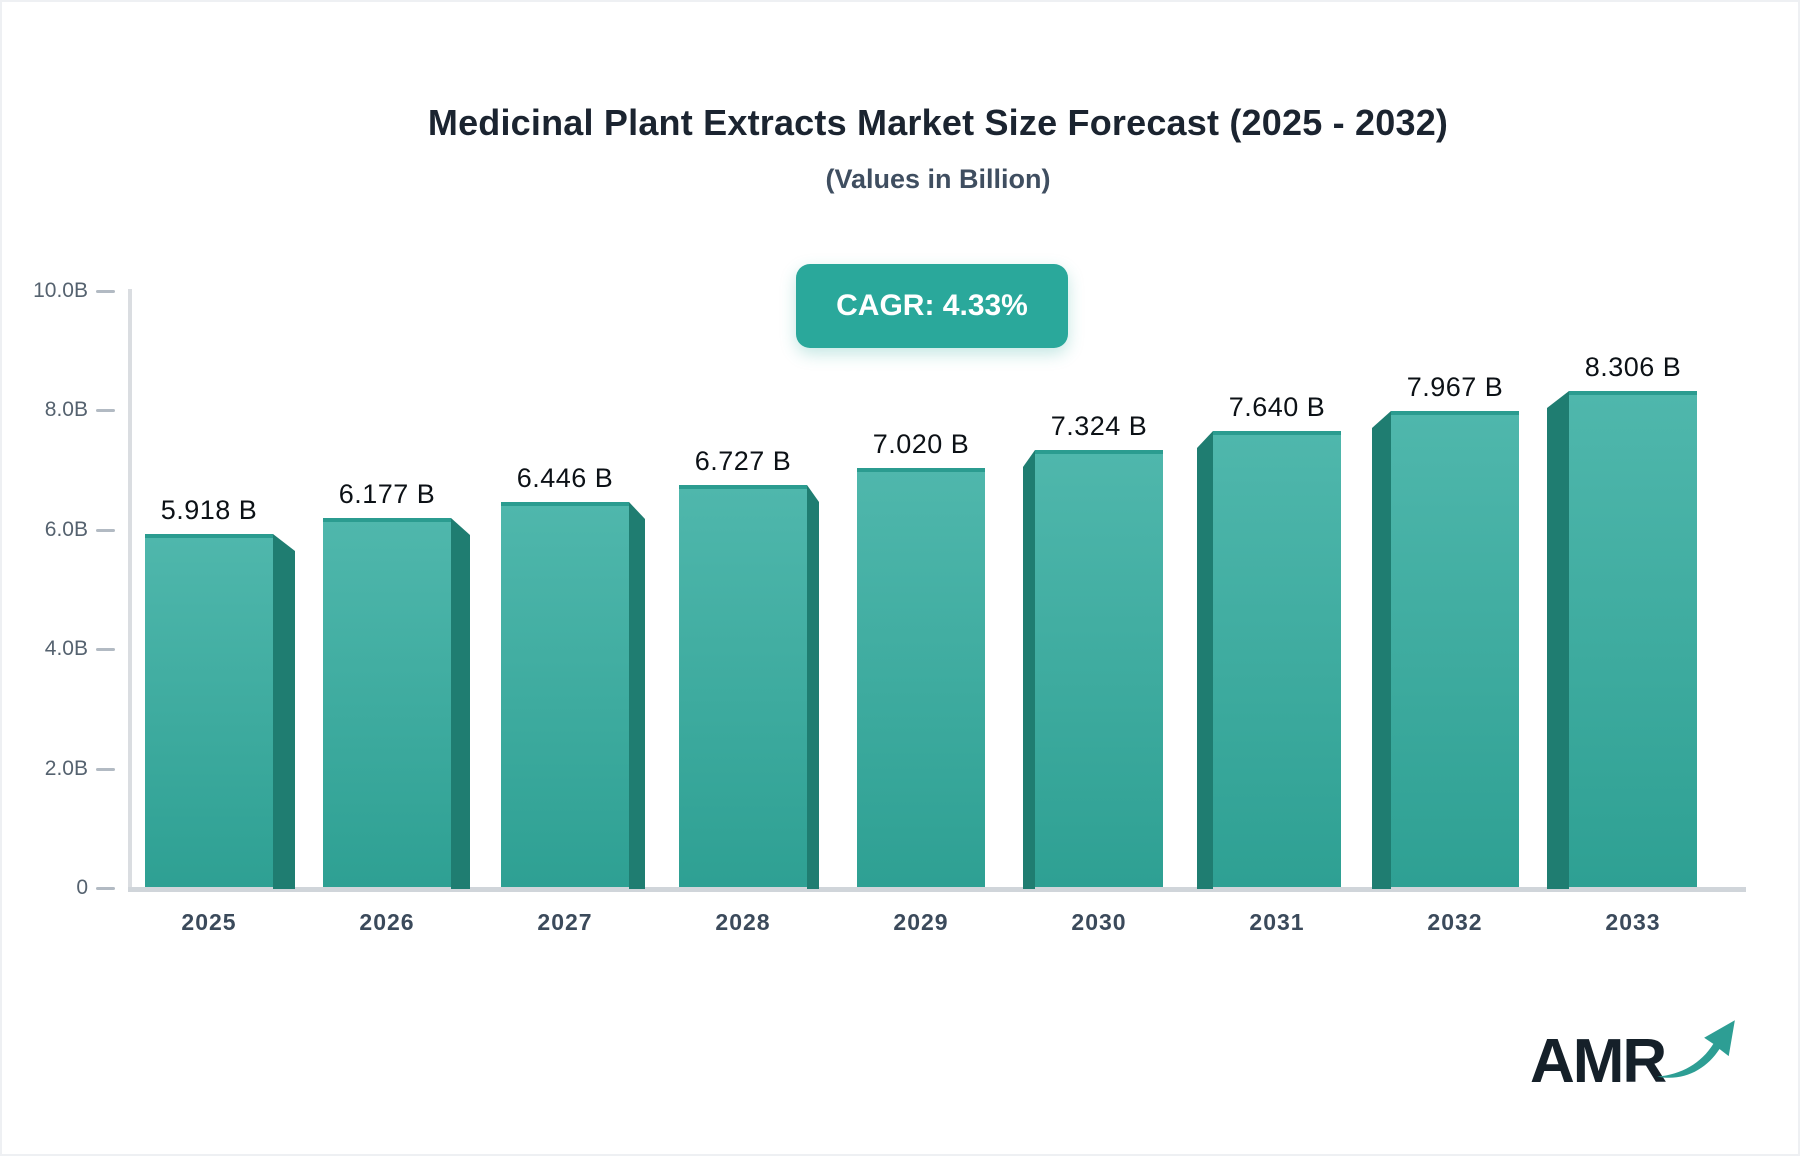 The height and width of the screenshot is (1156, 1800). I want to click on amr-logo-text: AMR, so click(1598, 1061).